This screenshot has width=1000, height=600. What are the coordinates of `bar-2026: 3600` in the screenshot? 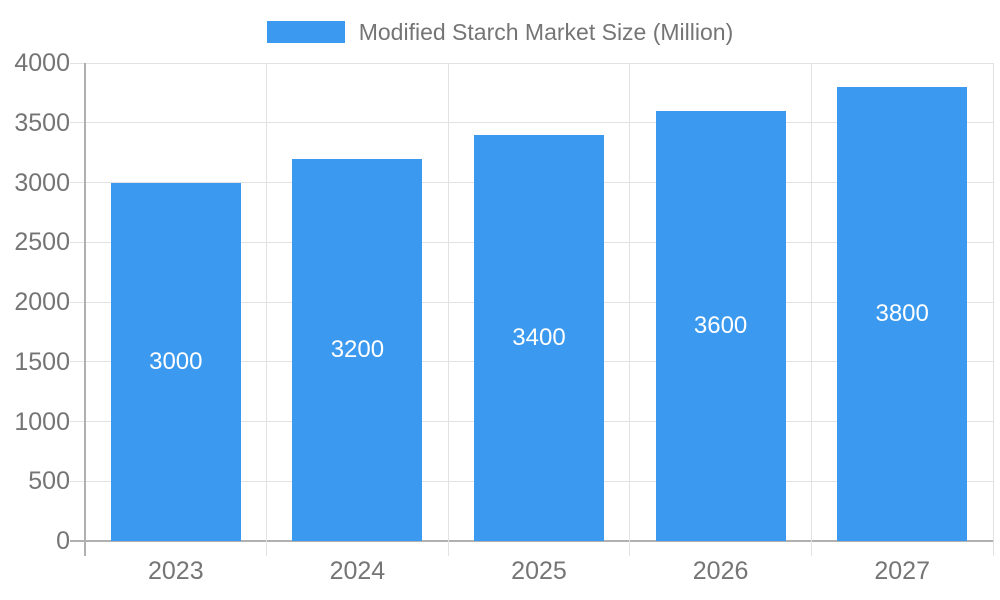 It's located at (720, 325).